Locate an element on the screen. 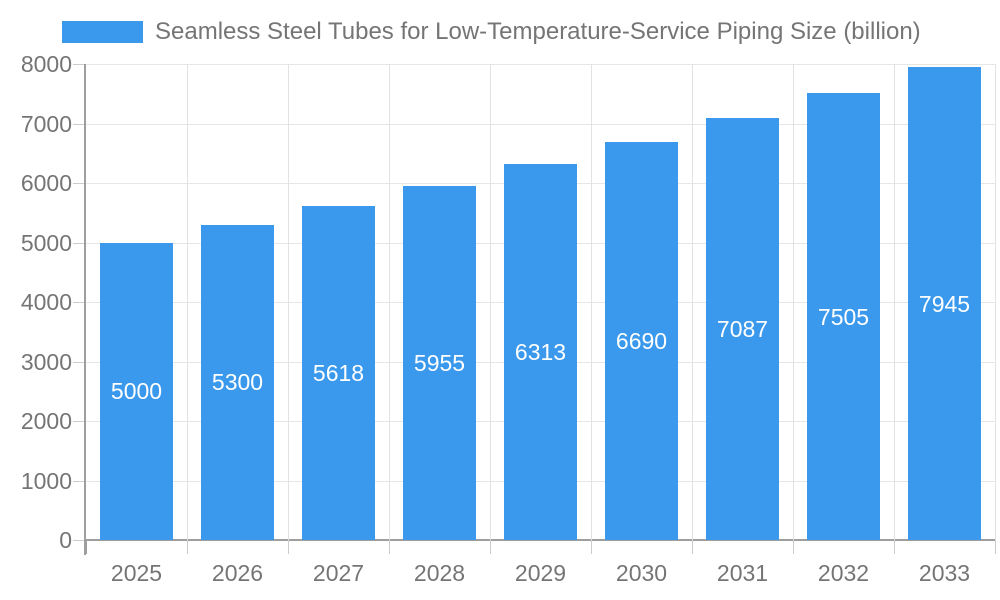 The width and height of the screenshot is (1000, 600). x-axis-label: 2030 is located at coordinates (641, 573).